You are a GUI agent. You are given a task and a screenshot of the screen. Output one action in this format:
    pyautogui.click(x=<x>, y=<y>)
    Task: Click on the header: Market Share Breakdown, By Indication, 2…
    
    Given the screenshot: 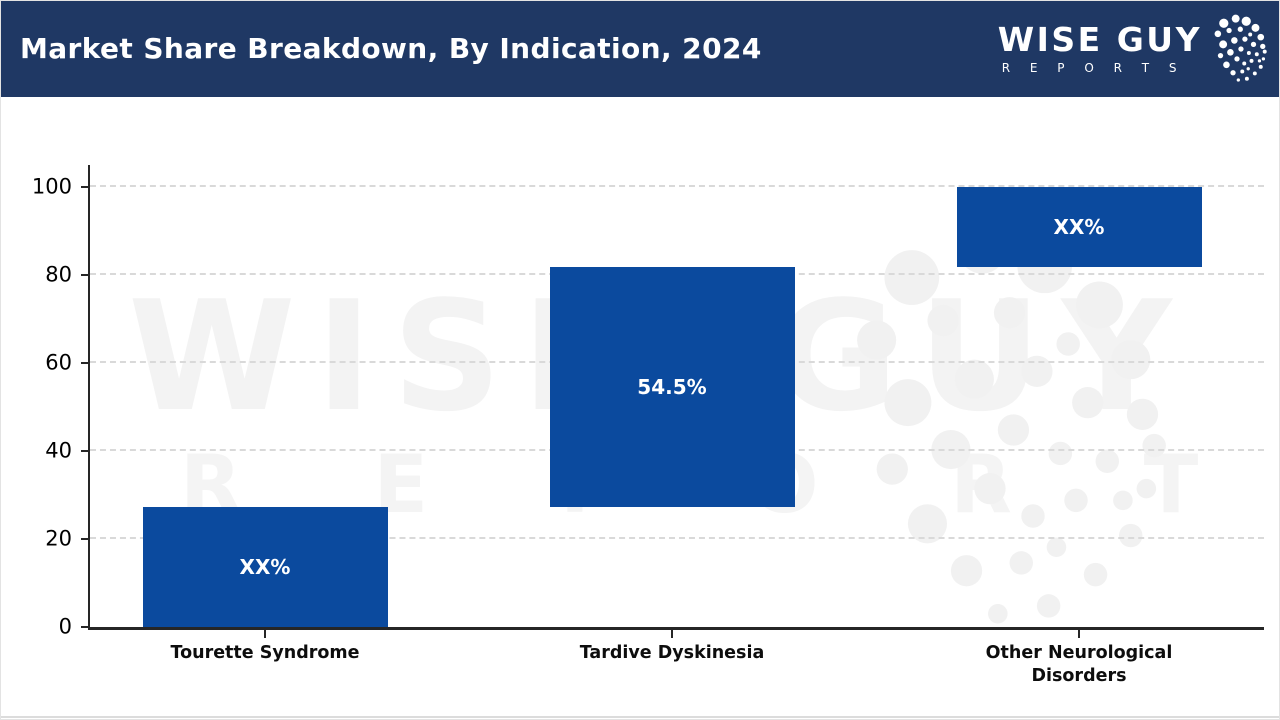 What is the action you would take?
    pyautogui.click(x=640, y=48)
    